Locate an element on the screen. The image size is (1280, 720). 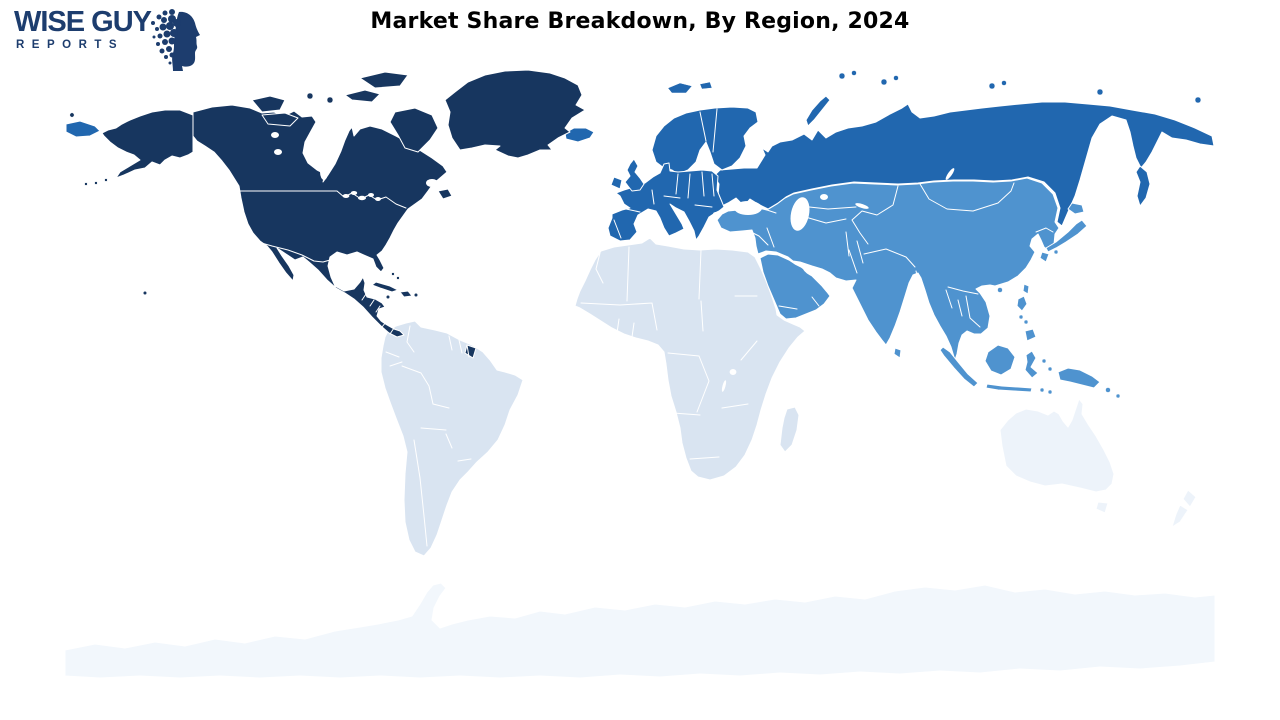
central-asia-borders is located at coordinates (828, 214).